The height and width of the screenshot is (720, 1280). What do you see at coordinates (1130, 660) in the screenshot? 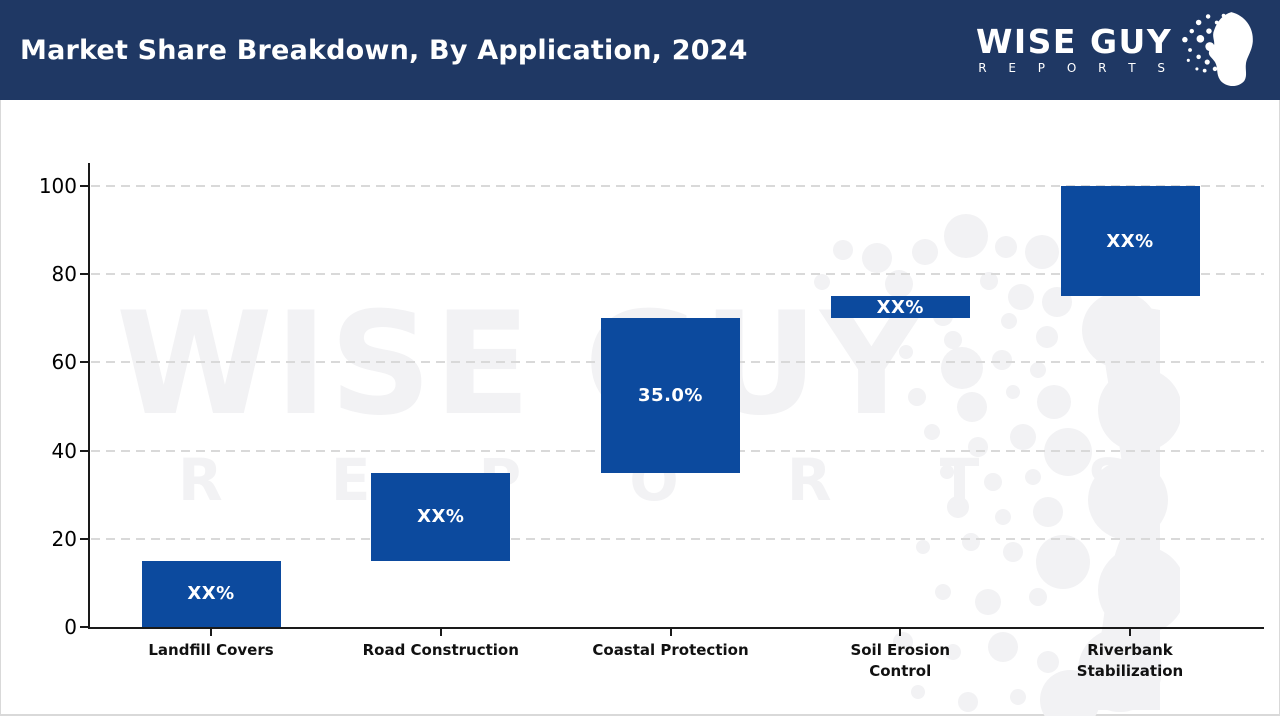
I see `x-category-label: Riverbank Stabilization` at bounding box center [1130, 660].